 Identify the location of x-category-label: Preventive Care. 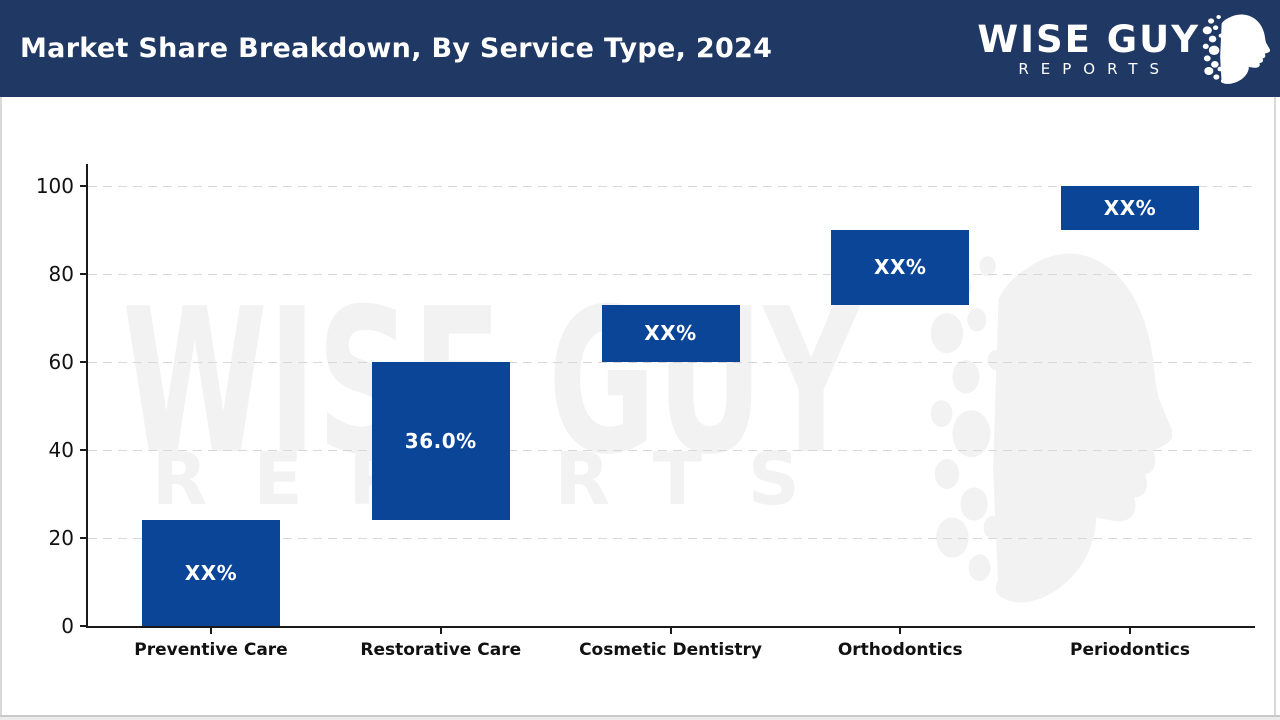
(211, 650).